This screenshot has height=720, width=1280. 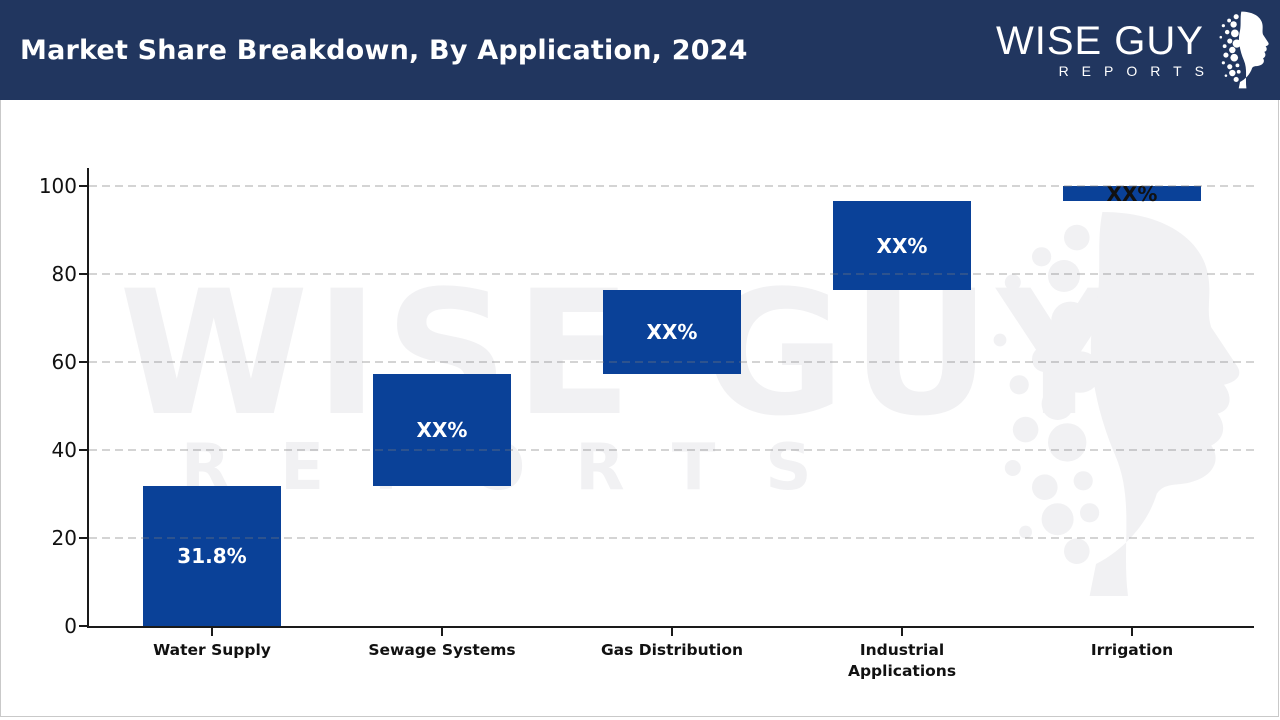 I want to click on x-category-label-4: Industrial Applications, so click(x=902, y=660).